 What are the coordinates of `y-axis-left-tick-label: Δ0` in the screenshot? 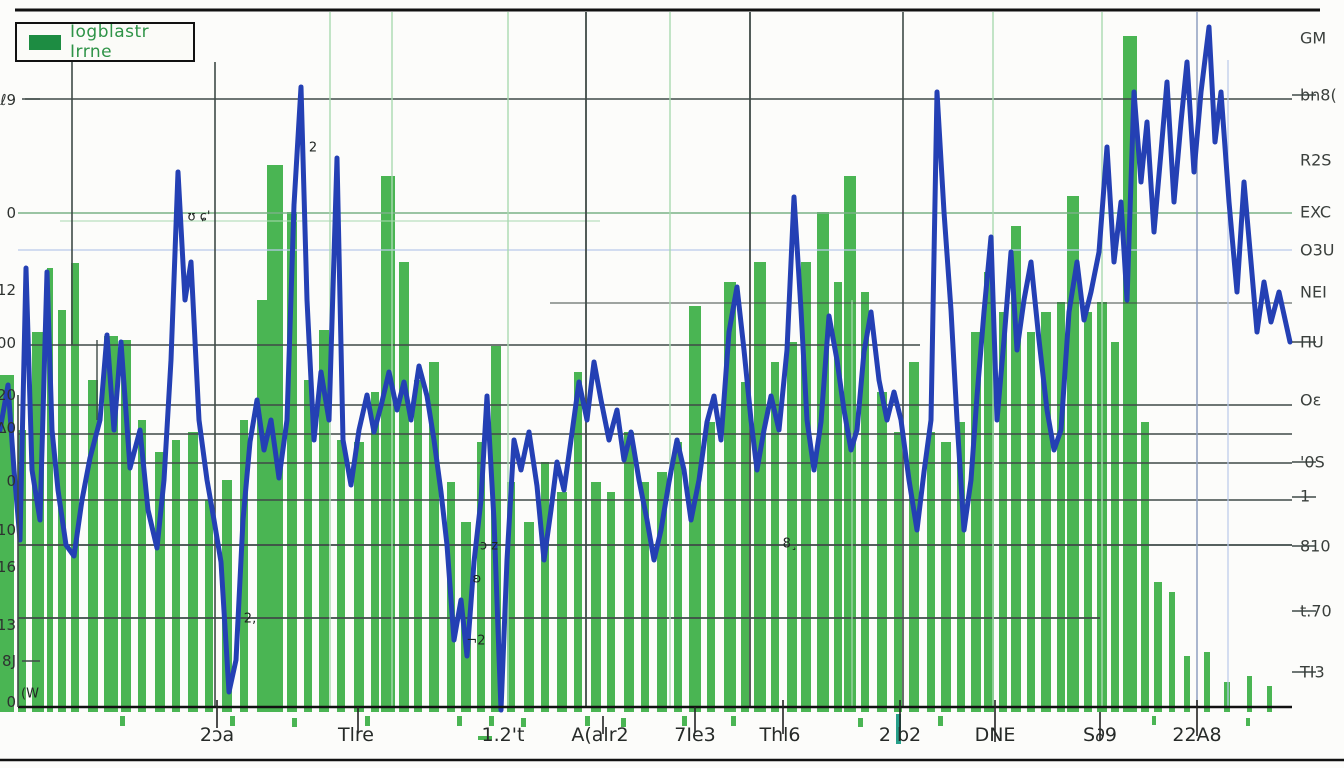 It's located at (8, 428).